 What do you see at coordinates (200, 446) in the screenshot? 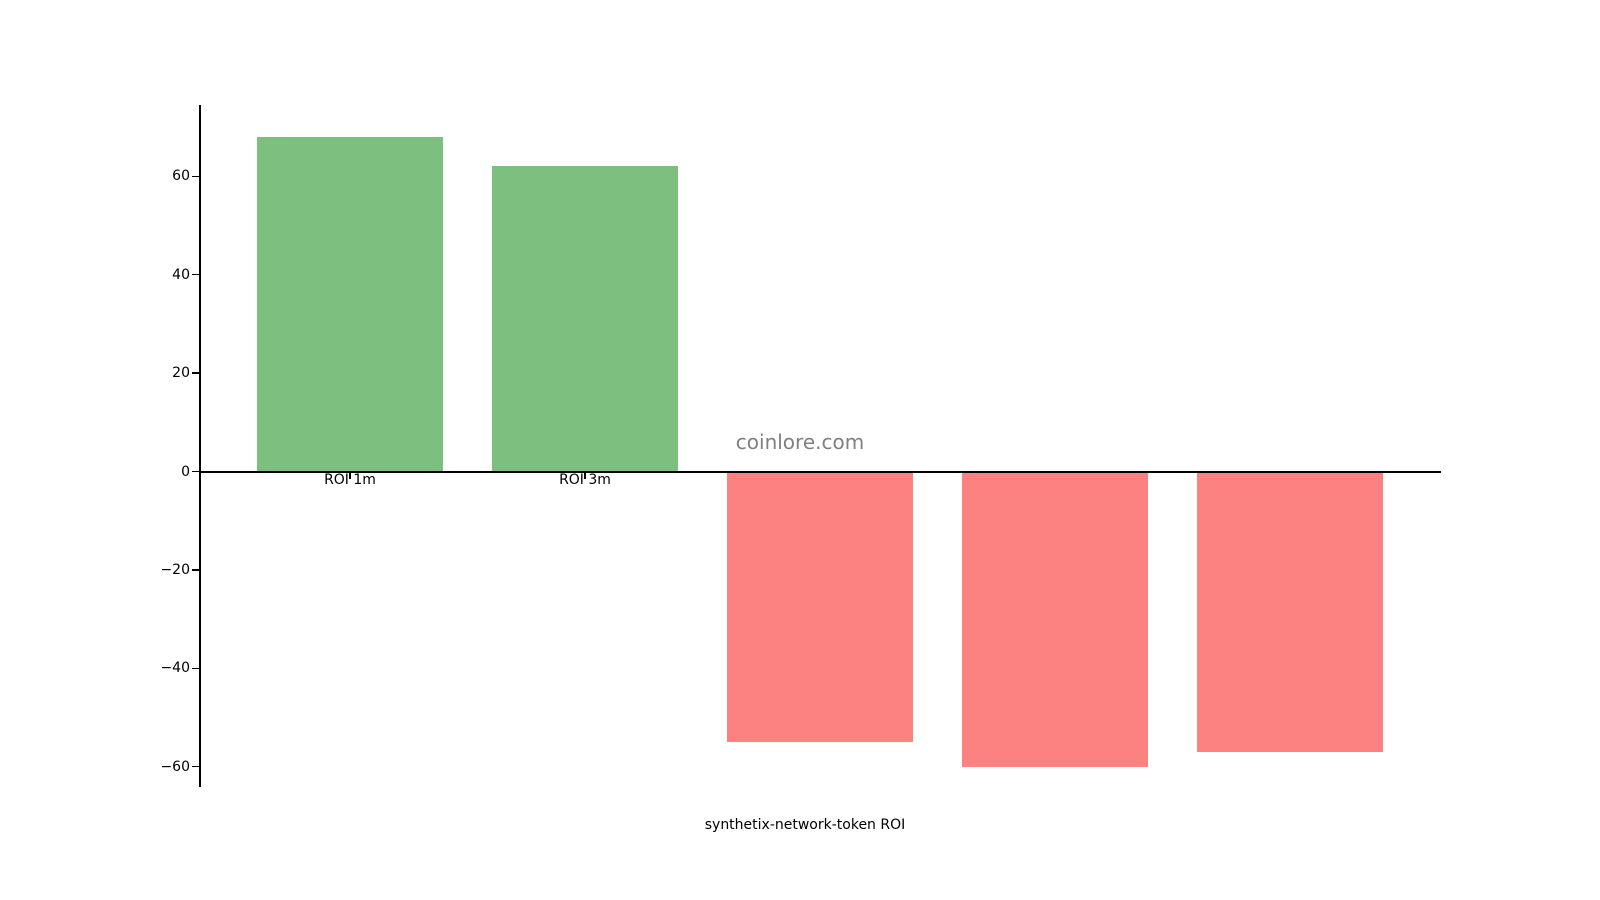
I see `y-axis-line` at bounding box center [200, 446].